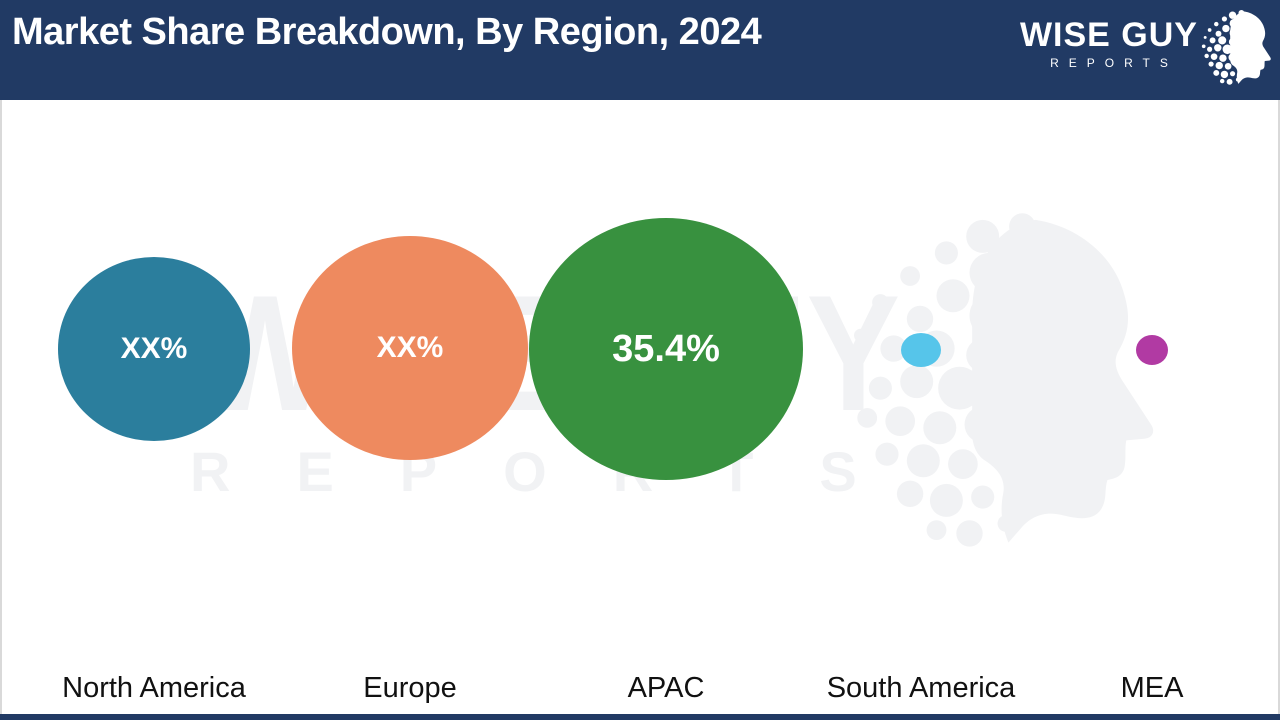  Describe the element at coordinates (1279, 407) in the screenshot. I see `canvas-right-border` at that location.